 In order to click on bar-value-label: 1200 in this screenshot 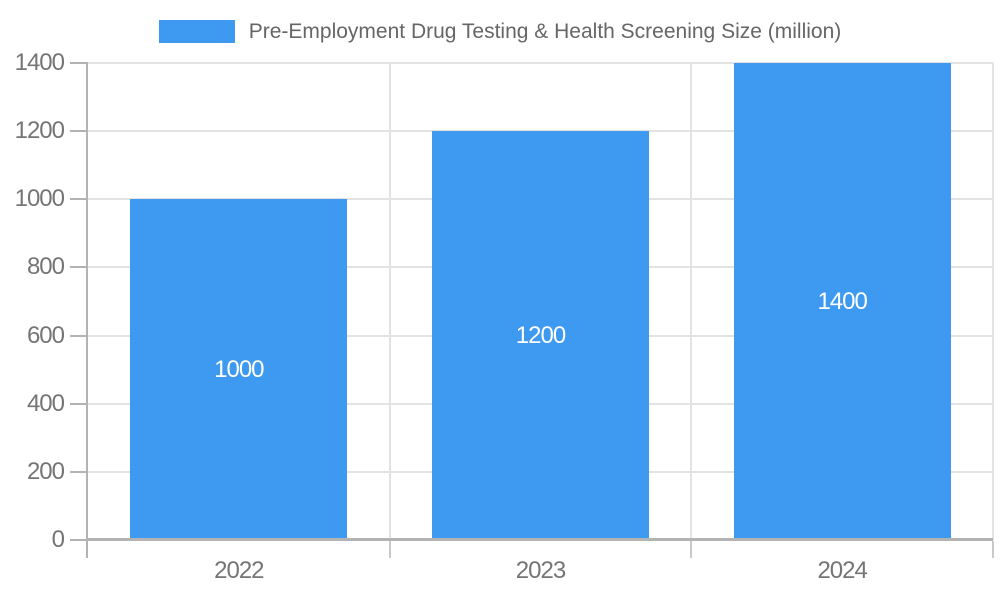, I will do `click(540, 335)`.